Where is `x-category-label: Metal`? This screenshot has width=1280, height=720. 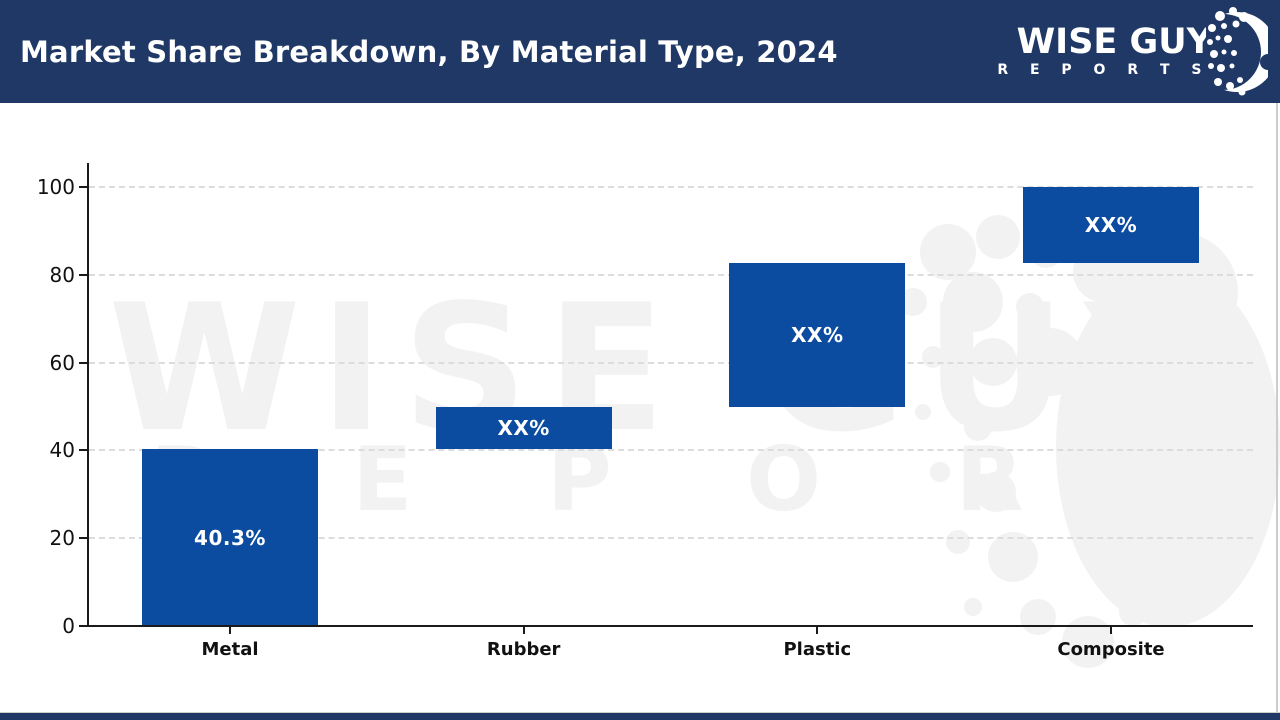 x-category-label: Metal is located at coordinates (230, 649).